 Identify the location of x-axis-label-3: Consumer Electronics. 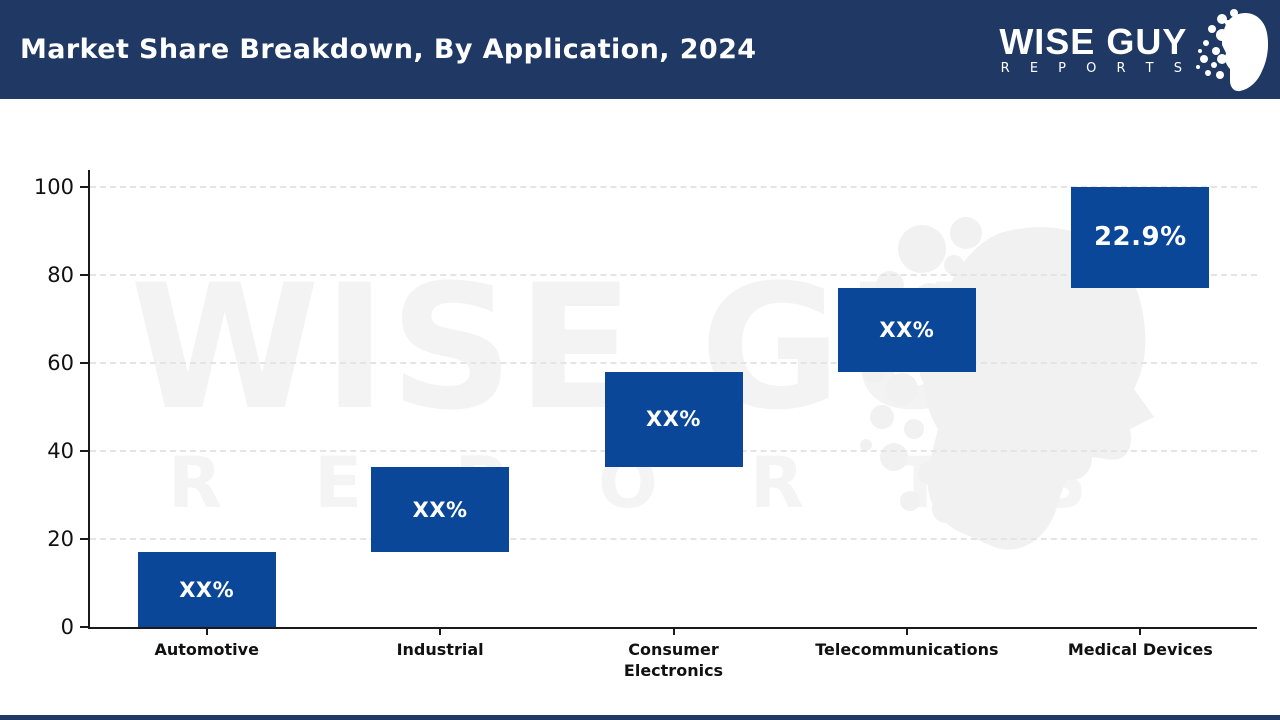
(674, 661).